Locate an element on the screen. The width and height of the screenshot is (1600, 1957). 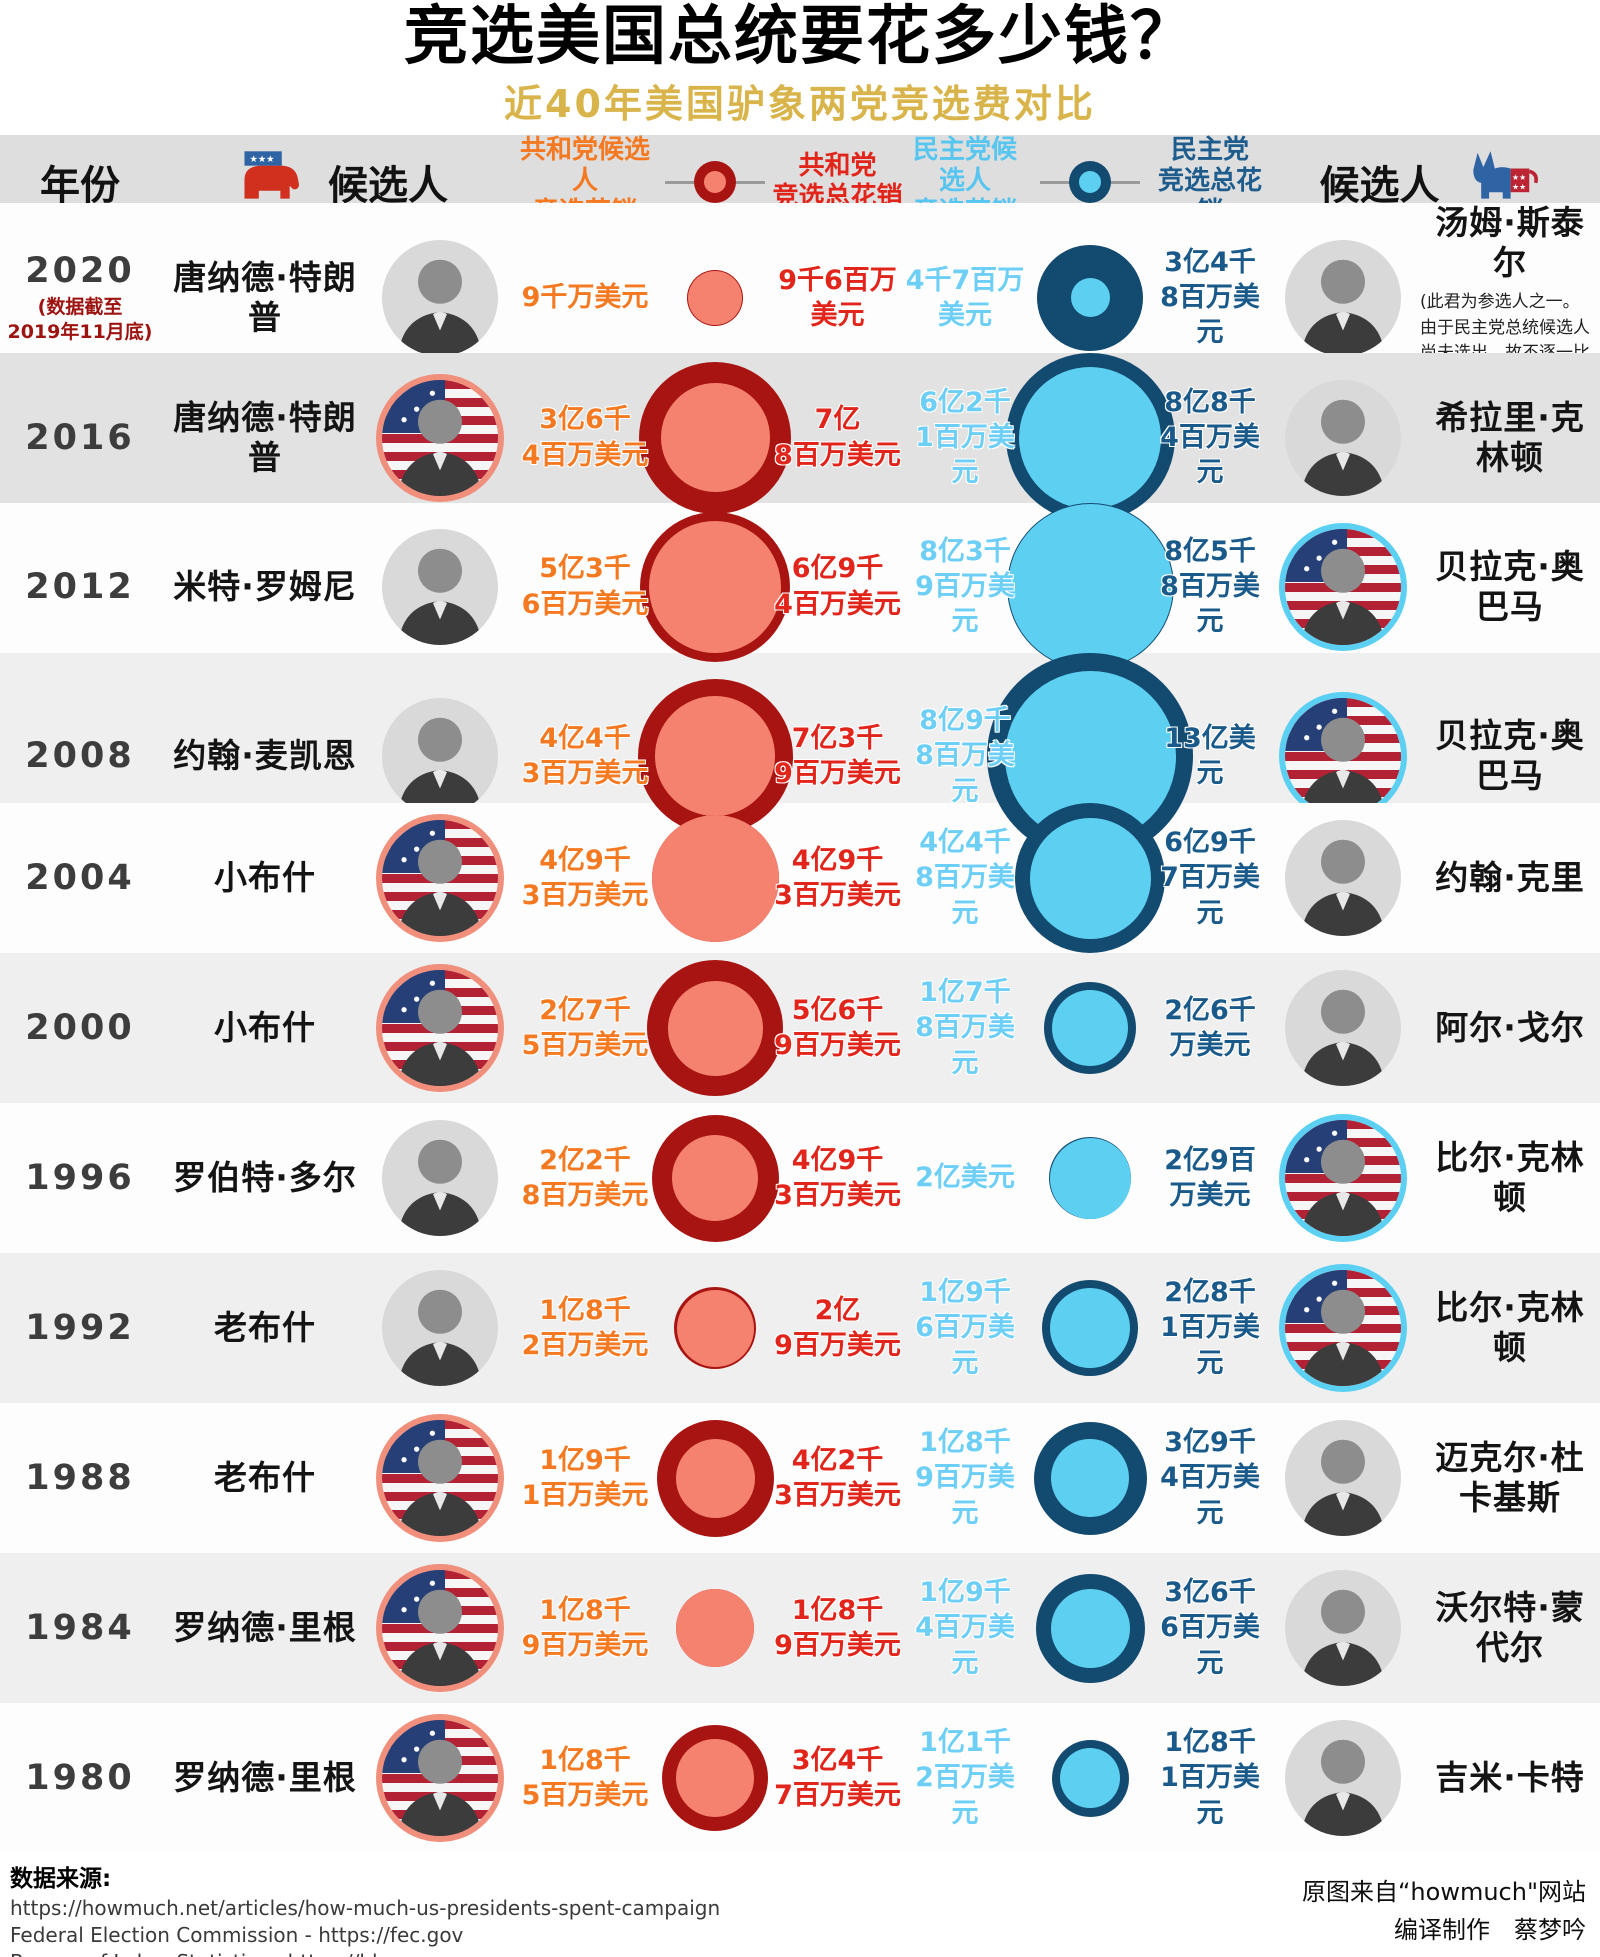
rep-total-spend-value: 4亿2千 3百万美元 is located at coordinates (837, 1477).